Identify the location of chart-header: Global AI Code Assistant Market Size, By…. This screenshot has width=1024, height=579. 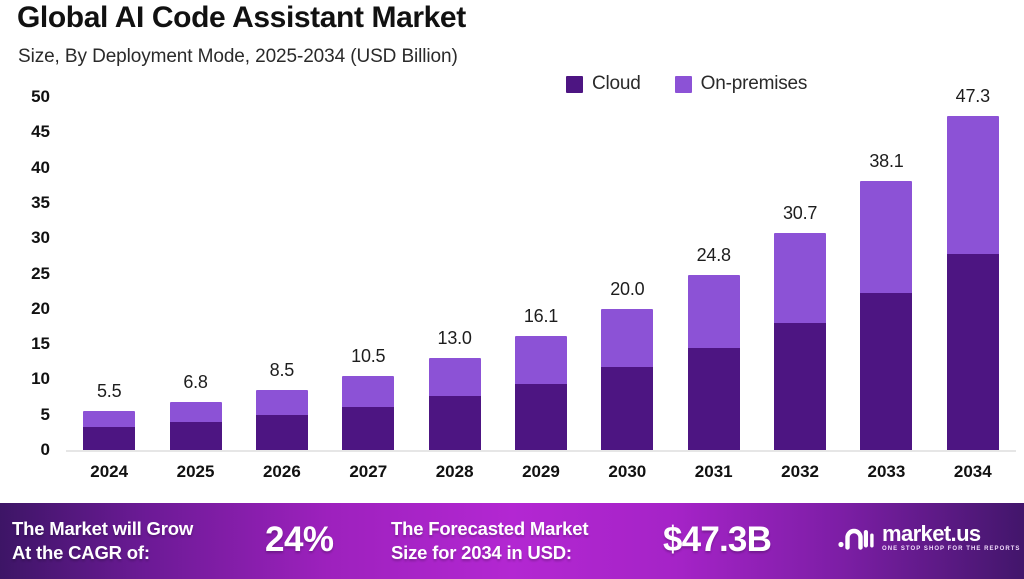
(512, 38).